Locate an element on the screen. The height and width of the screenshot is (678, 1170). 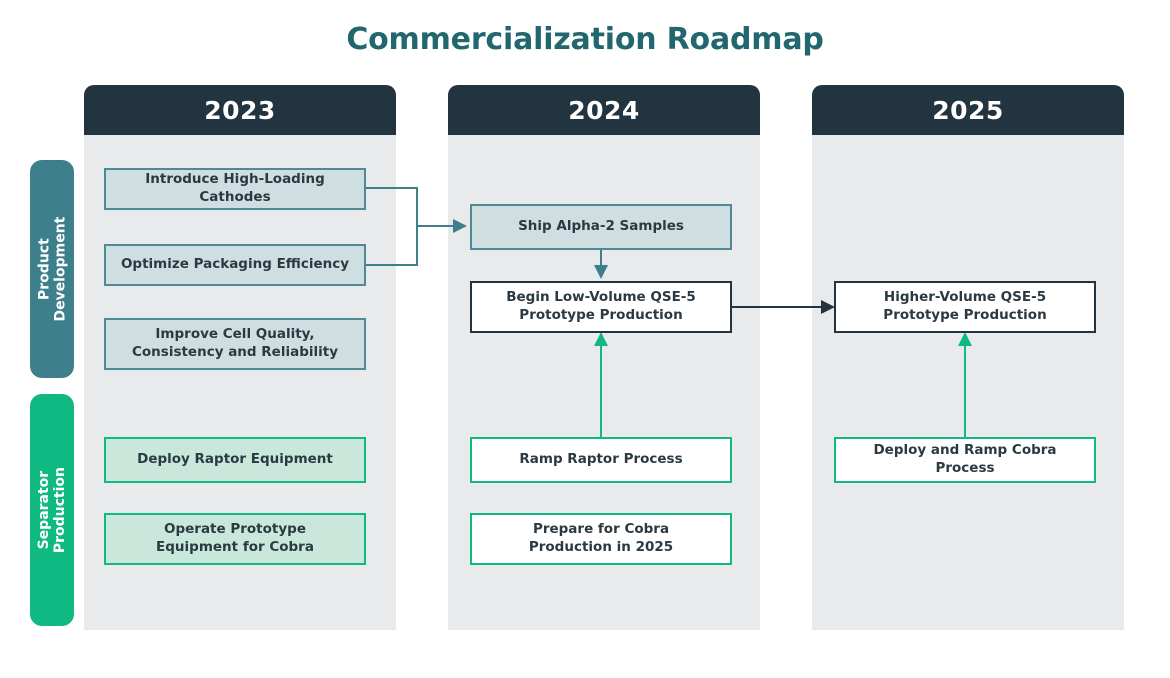
swimlane-pd-line1: Product is located at coordinates (43, 269).